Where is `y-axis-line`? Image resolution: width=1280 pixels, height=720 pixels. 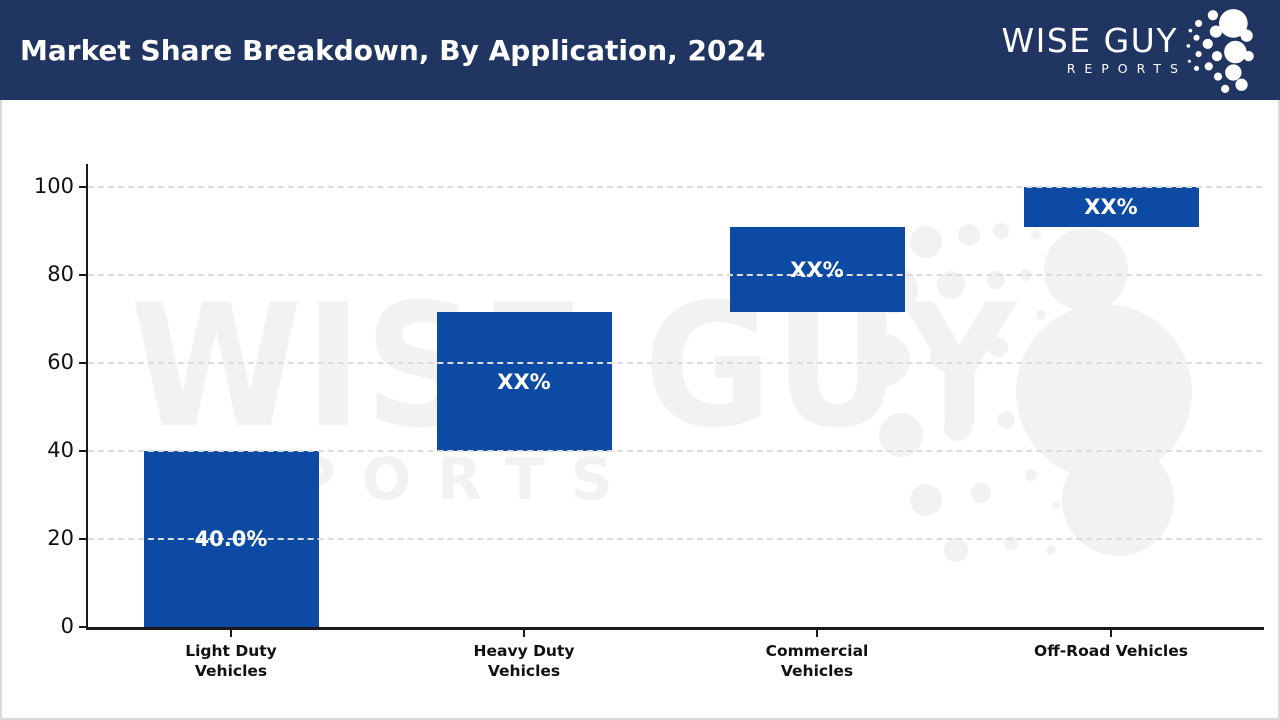
y-axis-line is located at coordinates (87, 397).